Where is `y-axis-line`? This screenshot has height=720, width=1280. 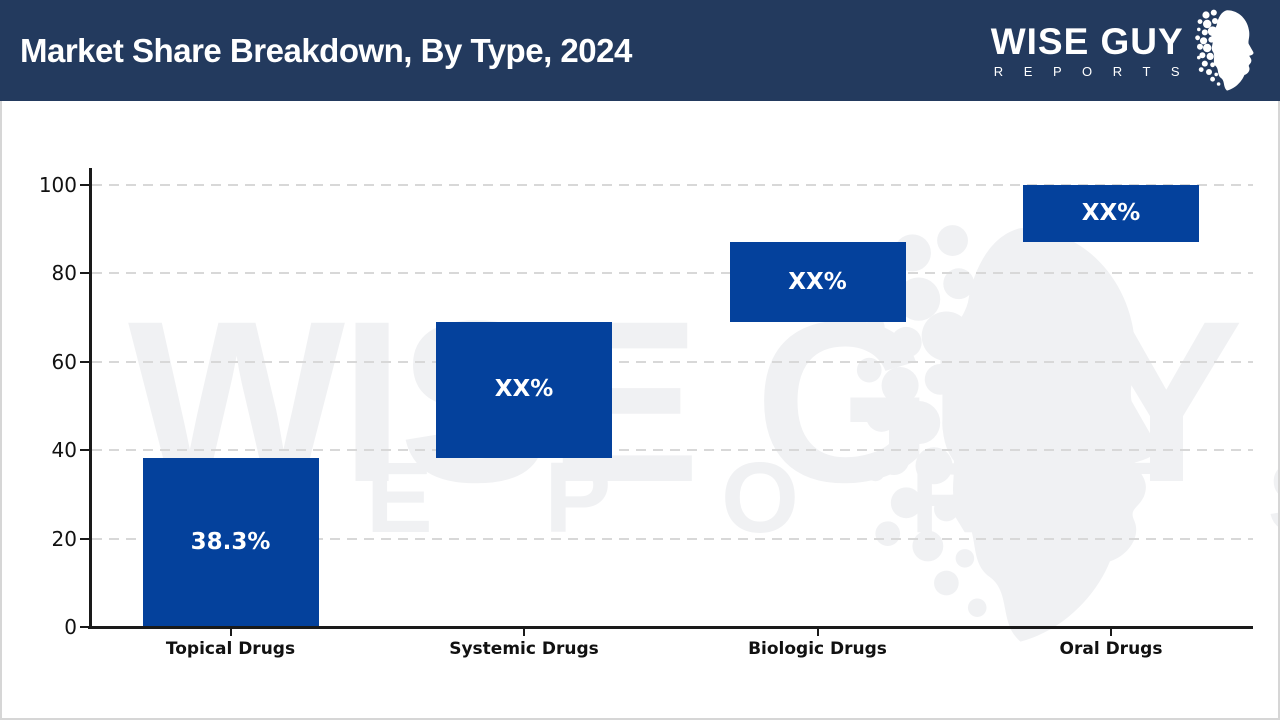 y-axis-line is located at coordinates (90, 397).